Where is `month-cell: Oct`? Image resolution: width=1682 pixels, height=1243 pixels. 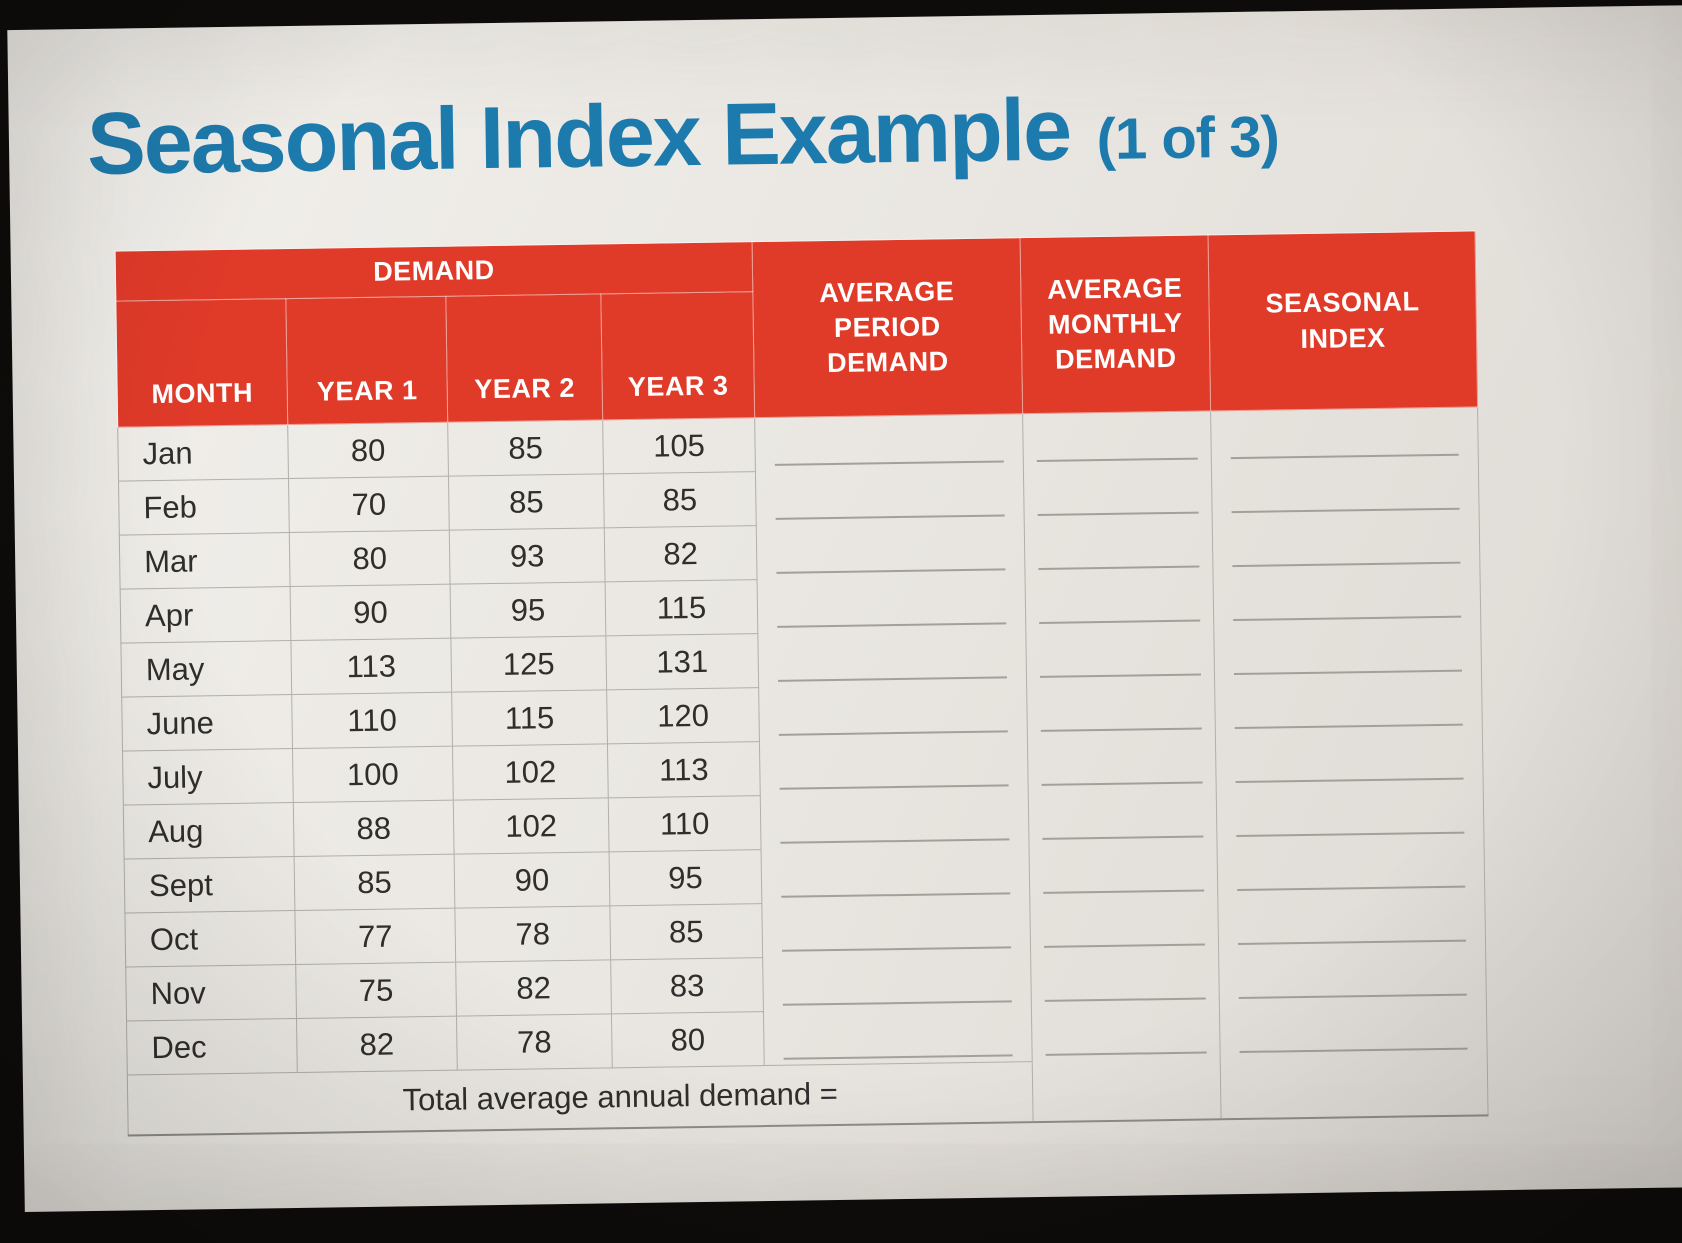
month-cell: Oct is located at coordinates (210, 939).